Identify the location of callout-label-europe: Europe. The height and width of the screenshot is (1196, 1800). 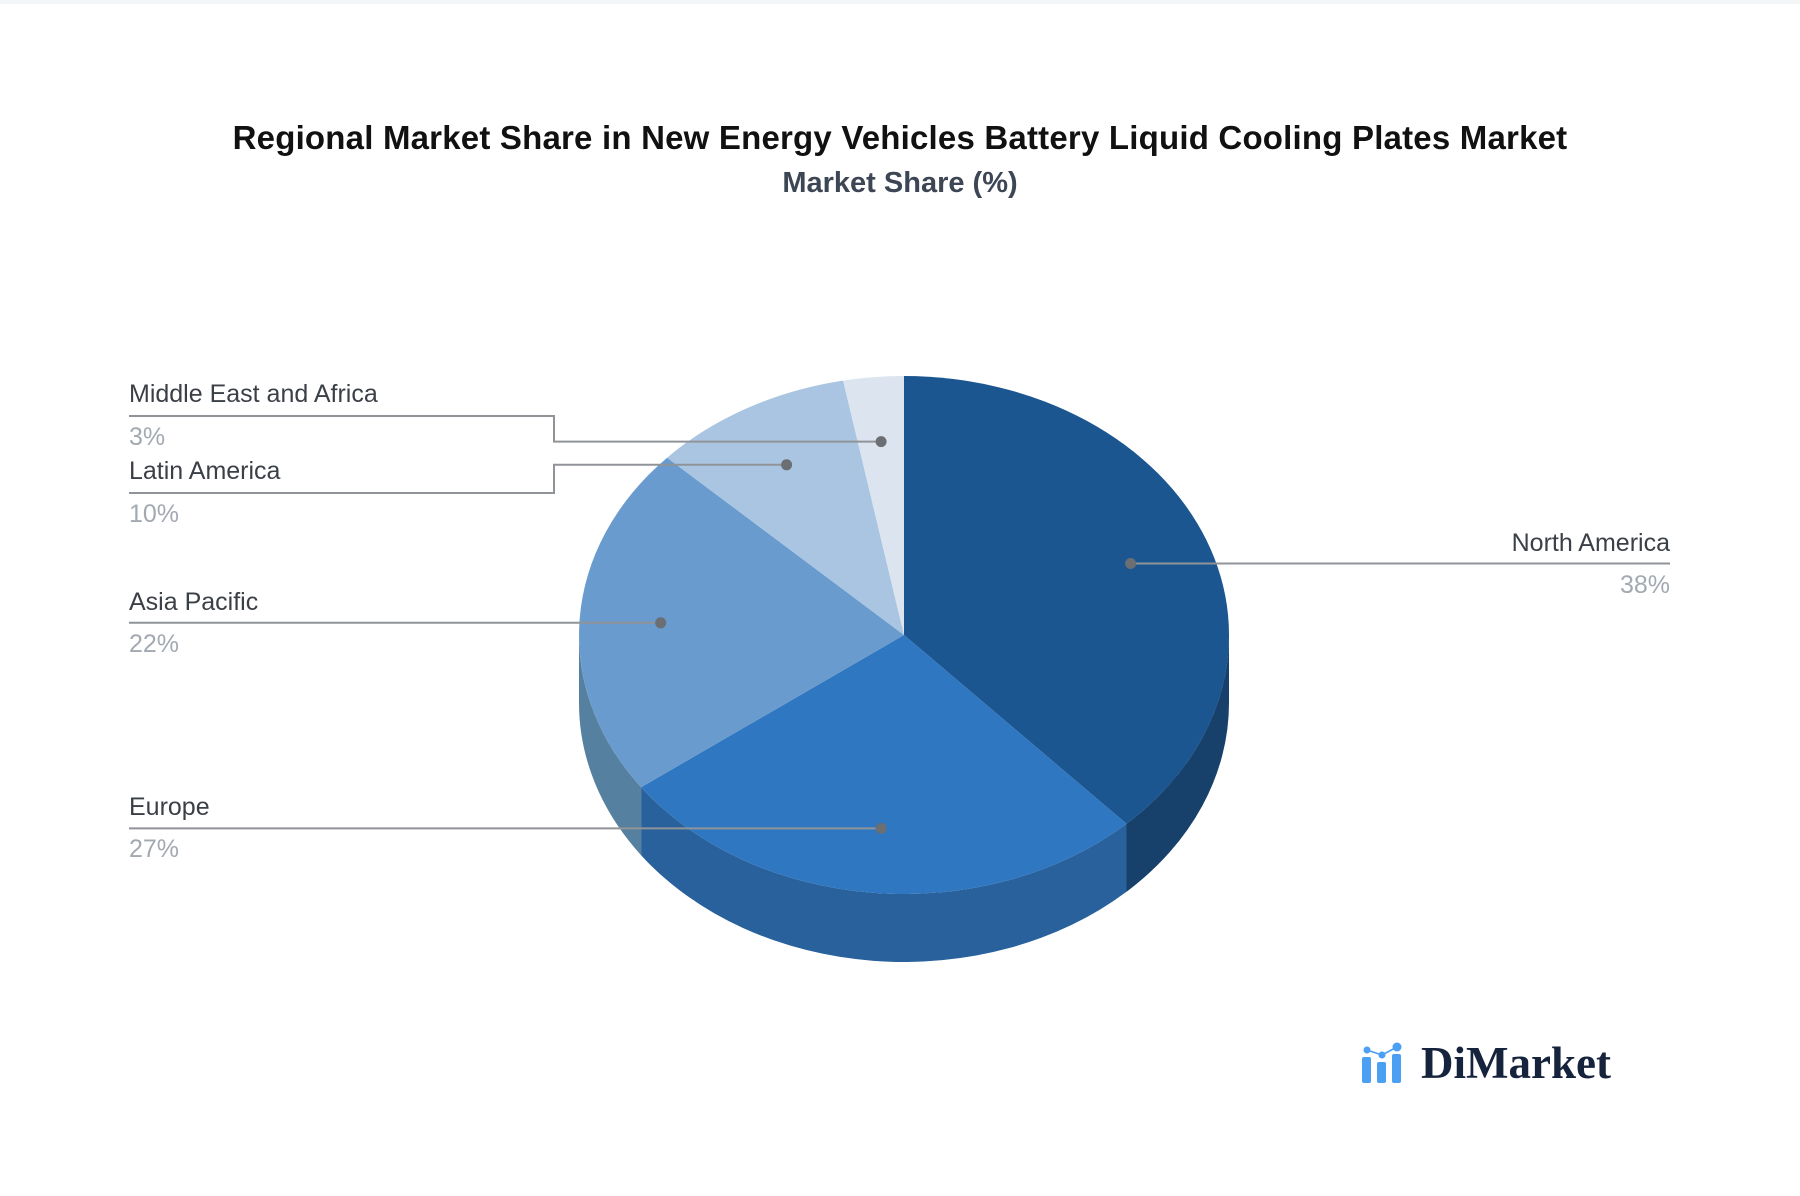
(169, 807).